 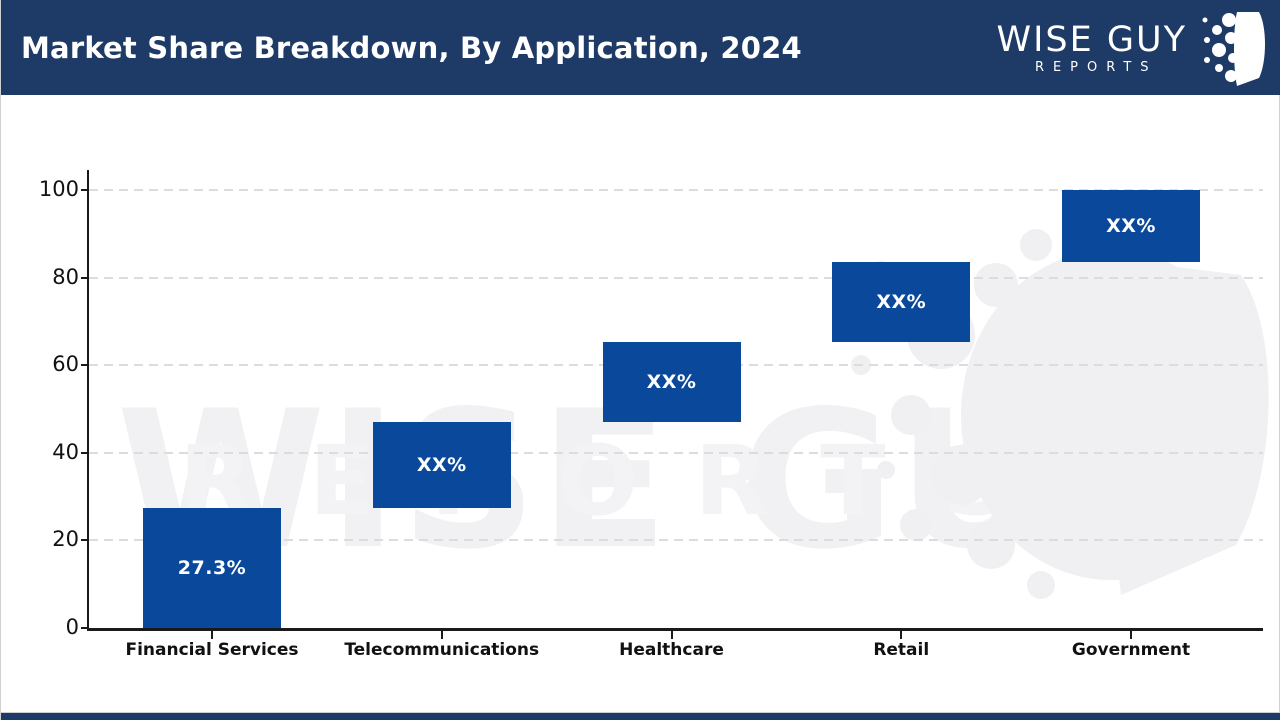 I want to click on footer-bar, so click(x=640, y=716).